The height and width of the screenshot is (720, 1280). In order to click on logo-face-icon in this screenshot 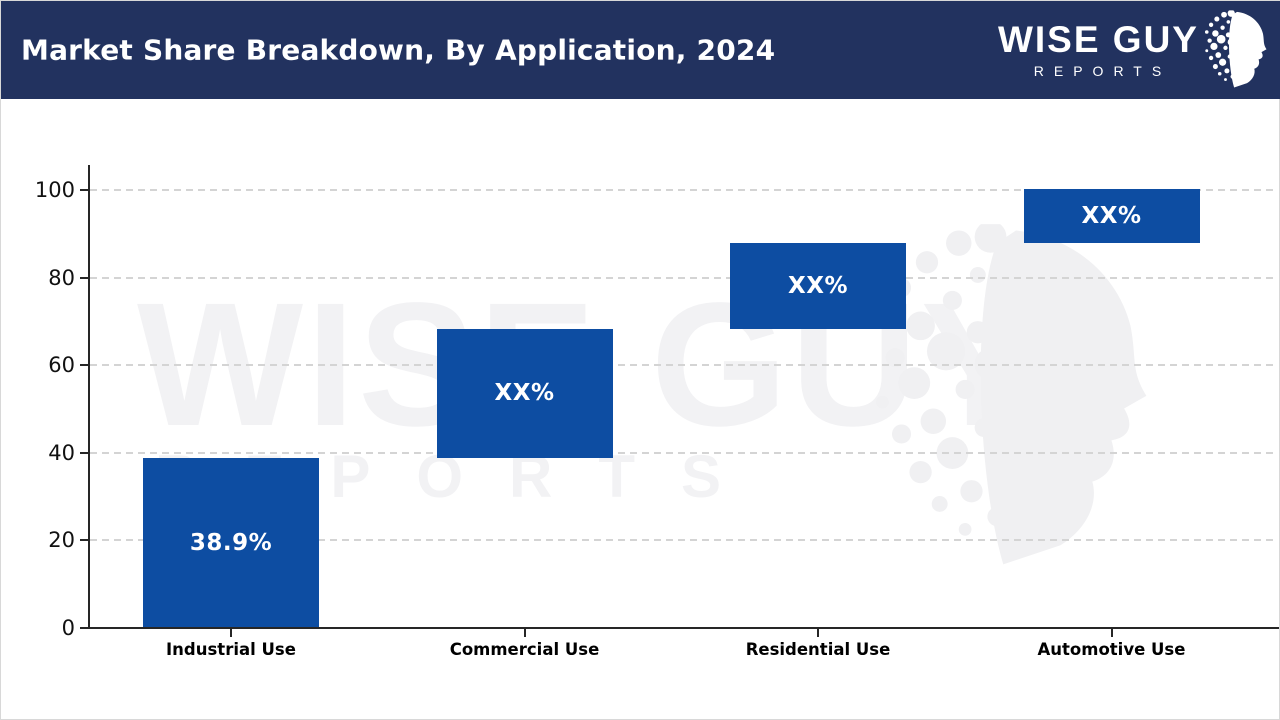, I will do `click(1237, 50)`.